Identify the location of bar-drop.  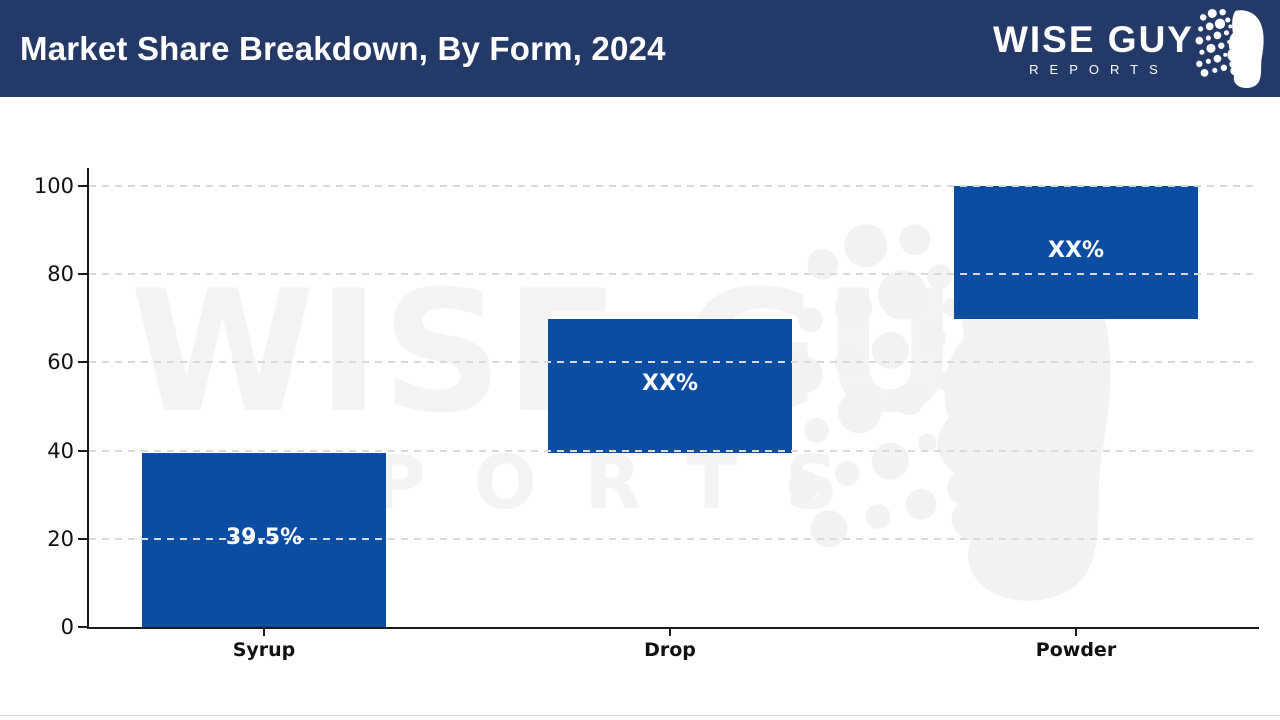
(670, 386).